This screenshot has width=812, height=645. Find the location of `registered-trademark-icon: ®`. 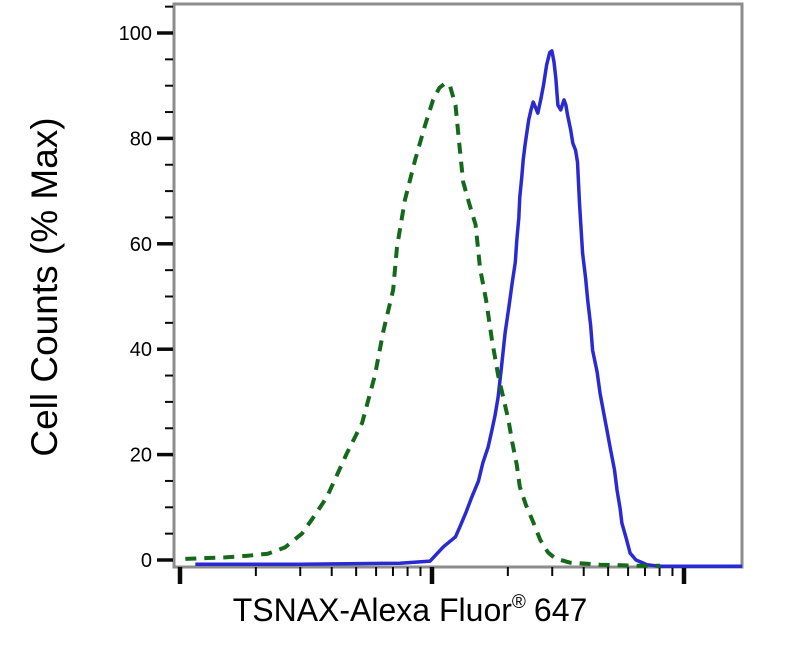

registered-trademark-icon: ® is located at coordinates (518, 602).